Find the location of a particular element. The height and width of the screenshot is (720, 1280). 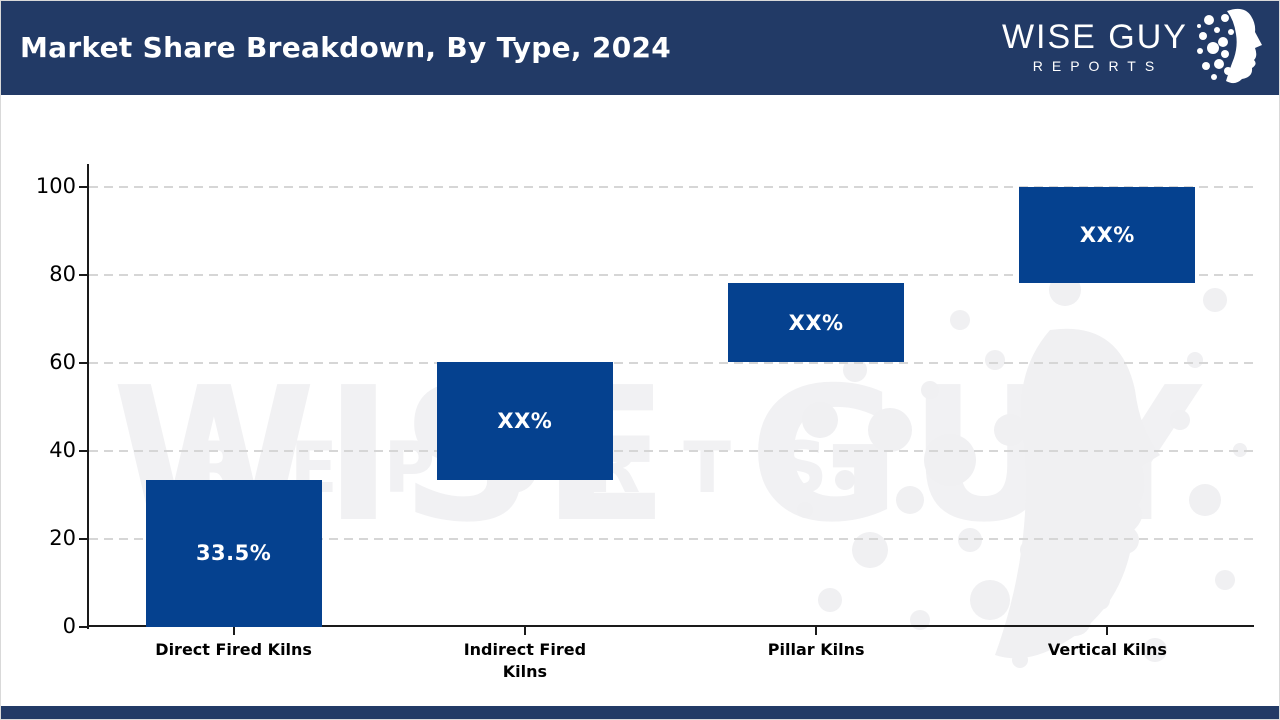

bar-vertical-kilns: XX% is located at coordinates (1107, 235).